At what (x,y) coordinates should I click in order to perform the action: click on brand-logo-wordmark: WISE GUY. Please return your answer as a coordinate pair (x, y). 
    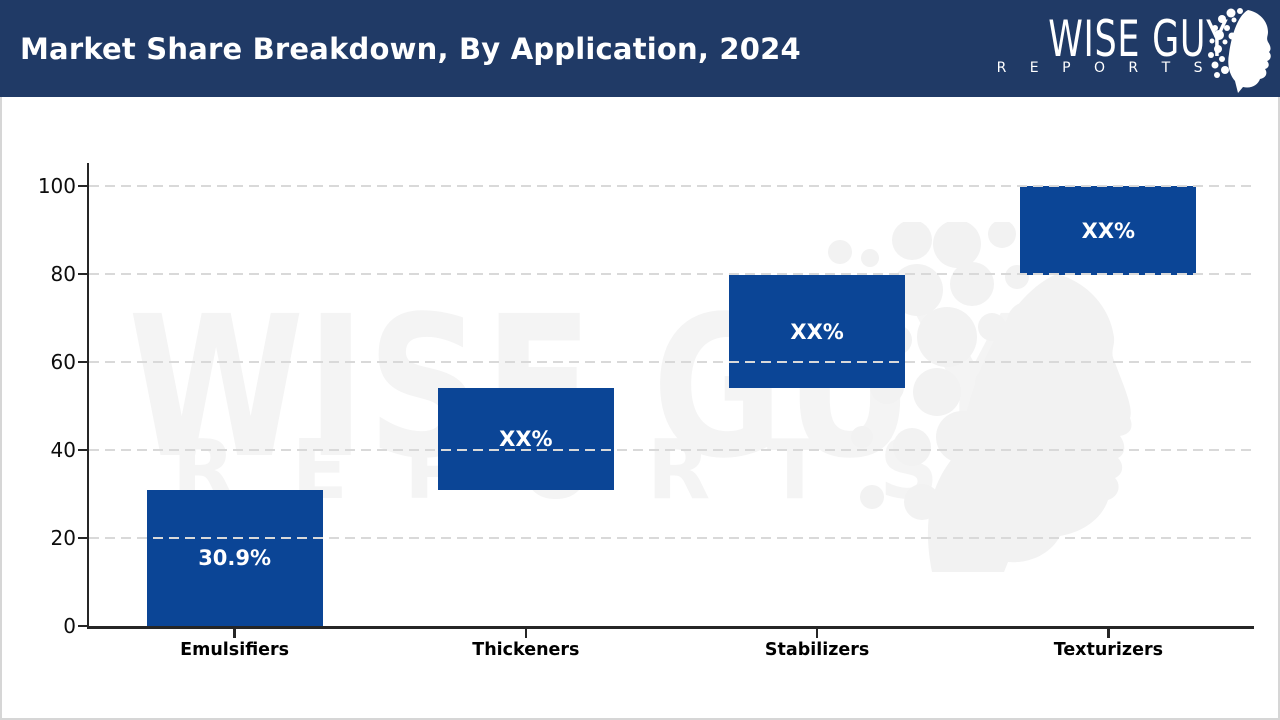
    Looking at the image, I should click on (1137, 39).